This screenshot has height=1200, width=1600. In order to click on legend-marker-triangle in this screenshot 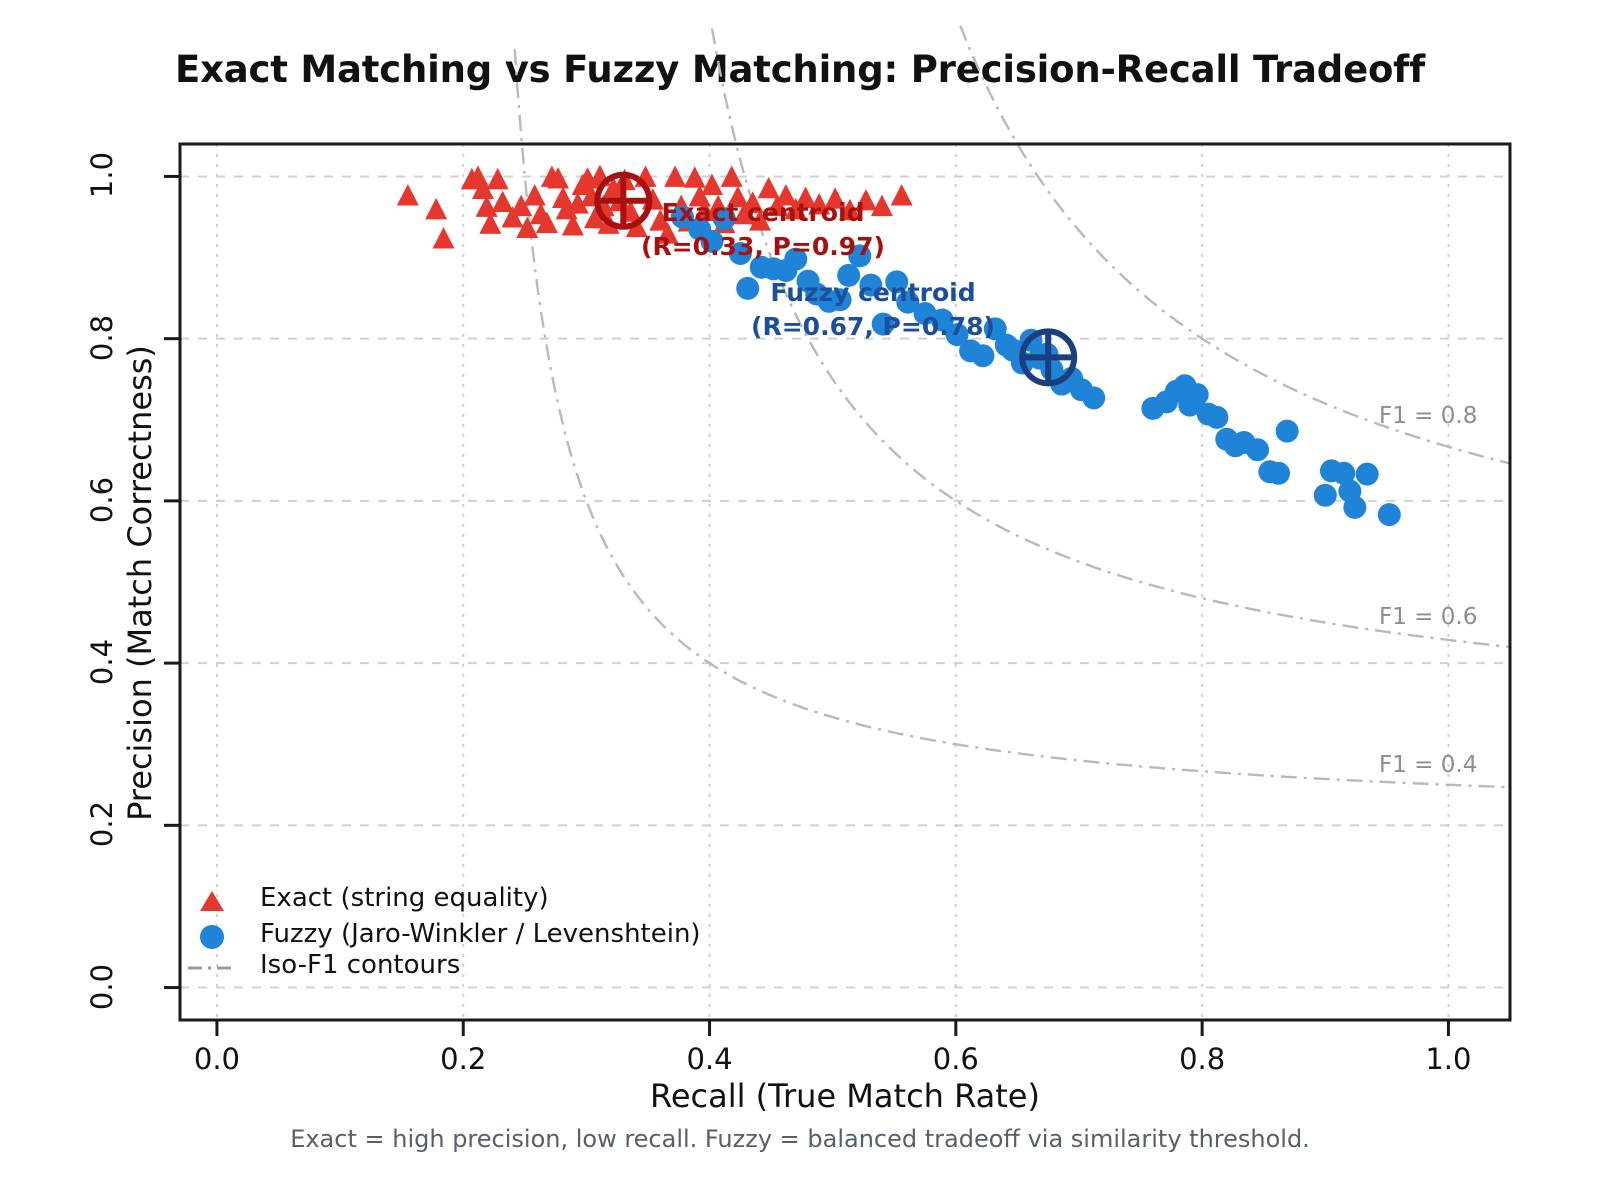, I will do `click(212, 901)`.